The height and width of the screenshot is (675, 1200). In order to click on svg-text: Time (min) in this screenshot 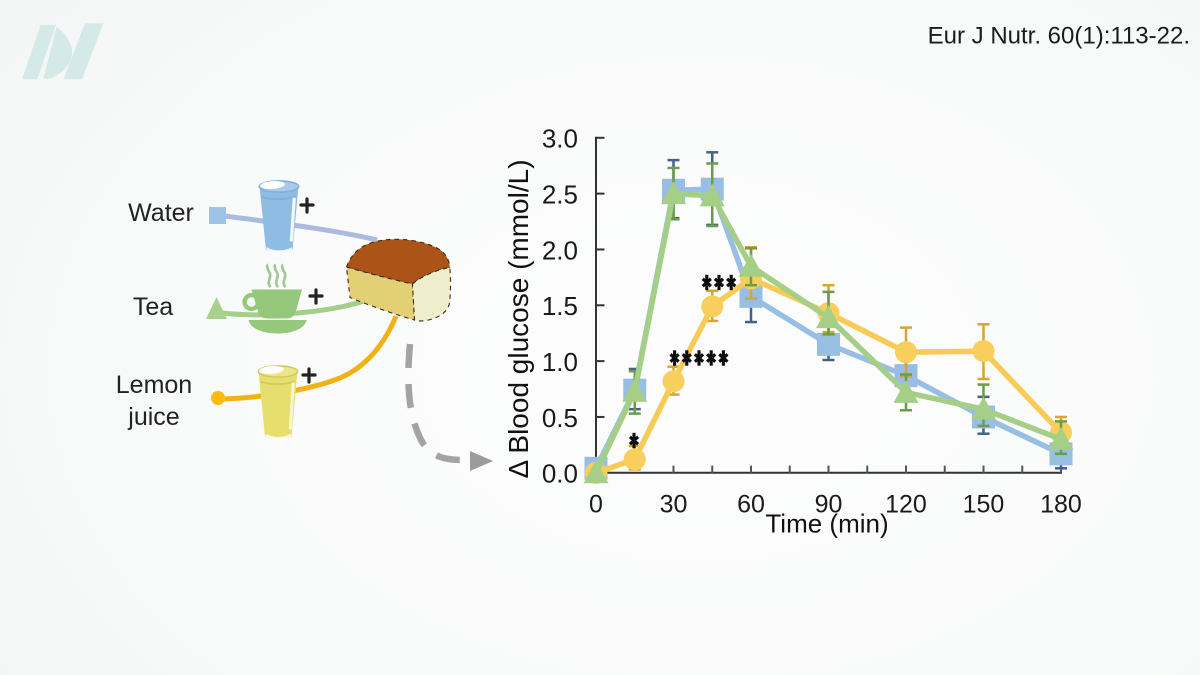, I will do `click(826, 524)`.